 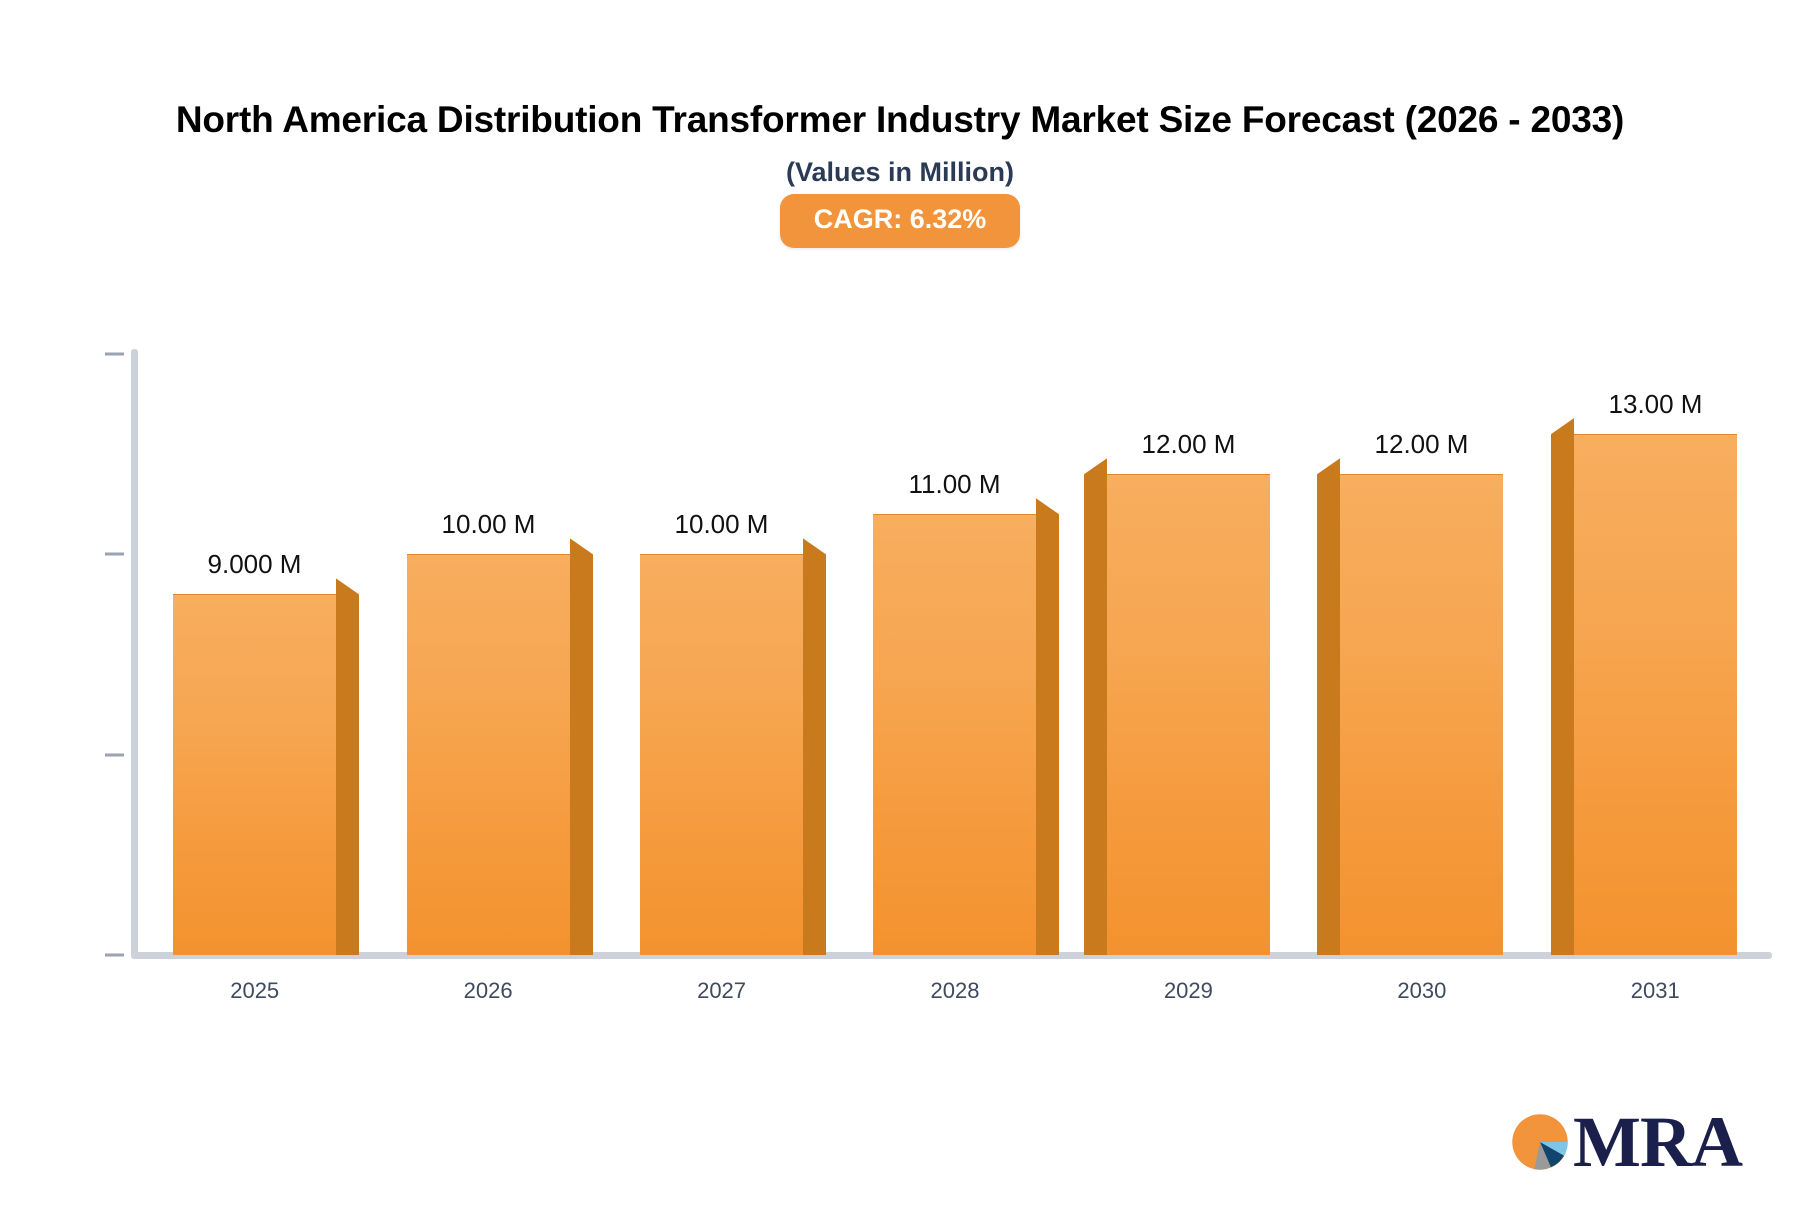 I want to click on bar-value-label: 11.00 M, so click(x=954, y=484).